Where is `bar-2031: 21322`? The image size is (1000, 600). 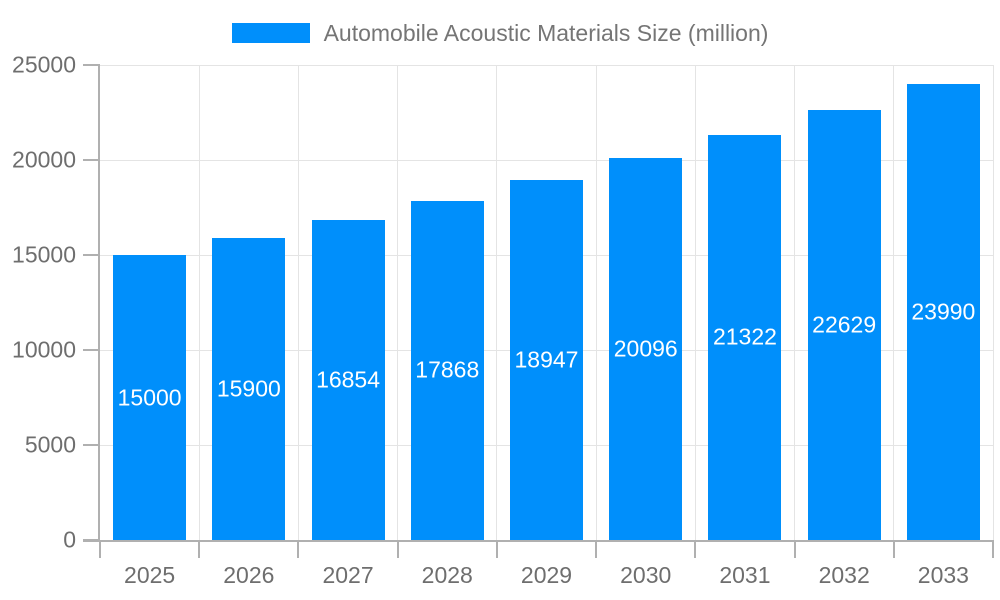 bar-2031: 21322 is located at coordinates (745, 337).